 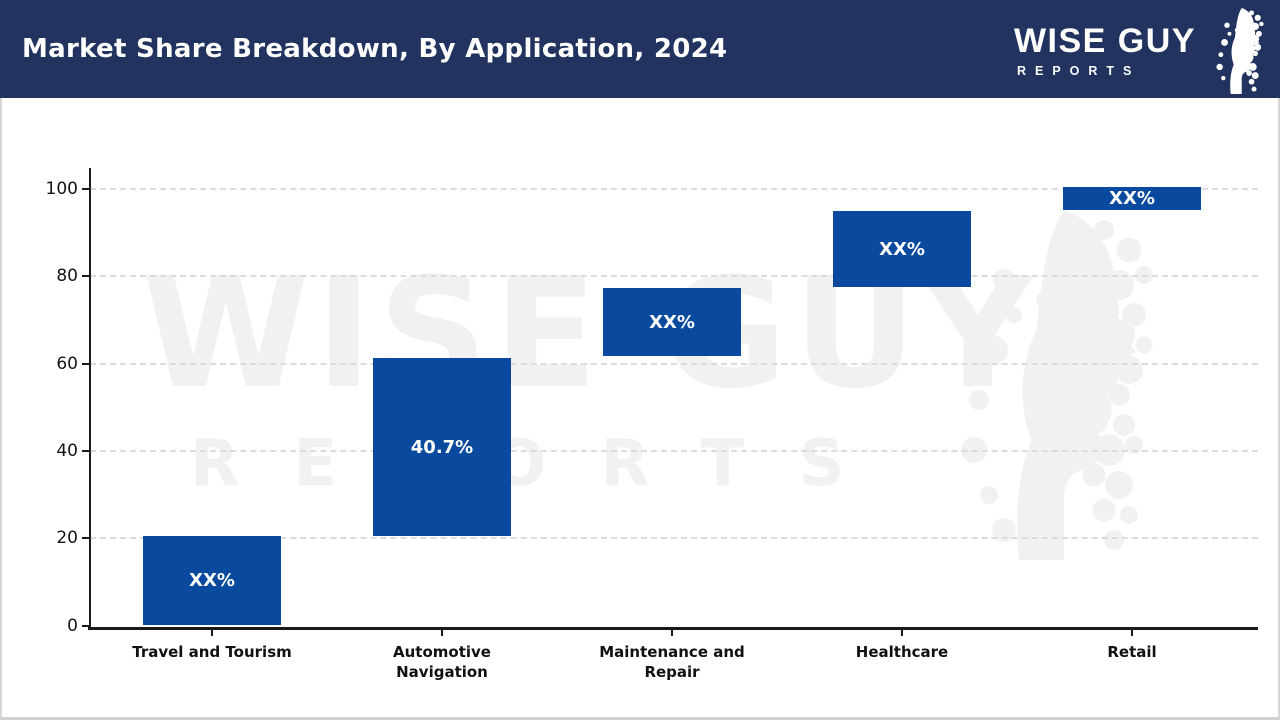 What do you see at coordinates (673, 628) in the screenshot?
I see `x-axis-spine` at bounding box center [673, 628].